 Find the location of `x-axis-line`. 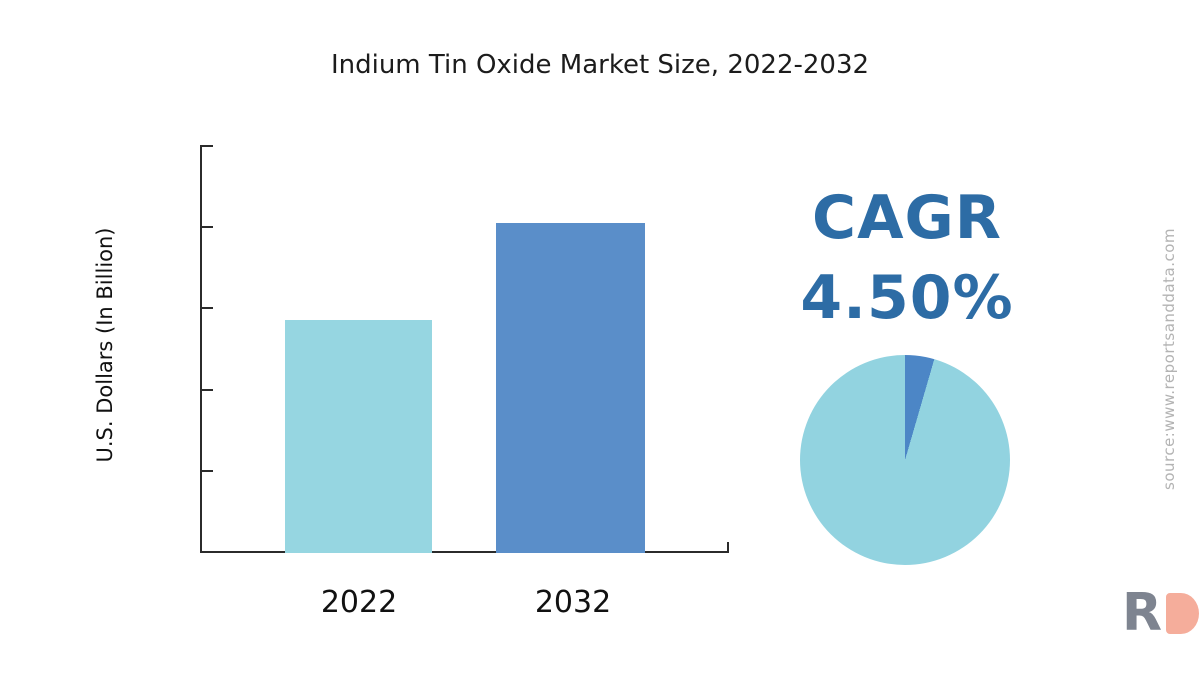

x-axis-line is located at coordinates (464, 552).